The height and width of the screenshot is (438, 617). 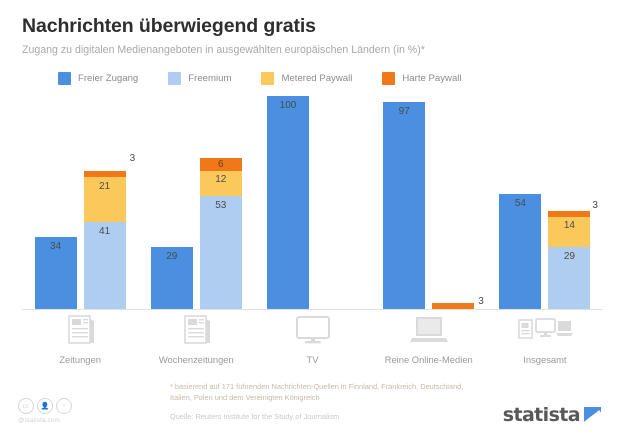 I want to click on bar-freier-zugang: 100, so click(x=288, y=202).